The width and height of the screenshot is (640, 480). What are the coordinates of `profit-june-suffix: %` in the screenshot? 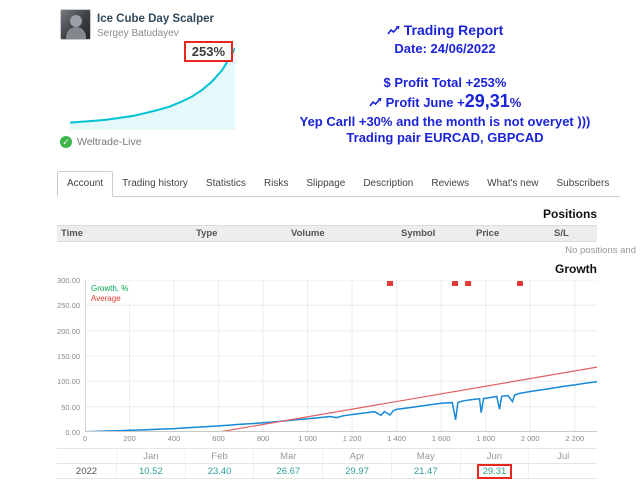 It's located at (515, 102).